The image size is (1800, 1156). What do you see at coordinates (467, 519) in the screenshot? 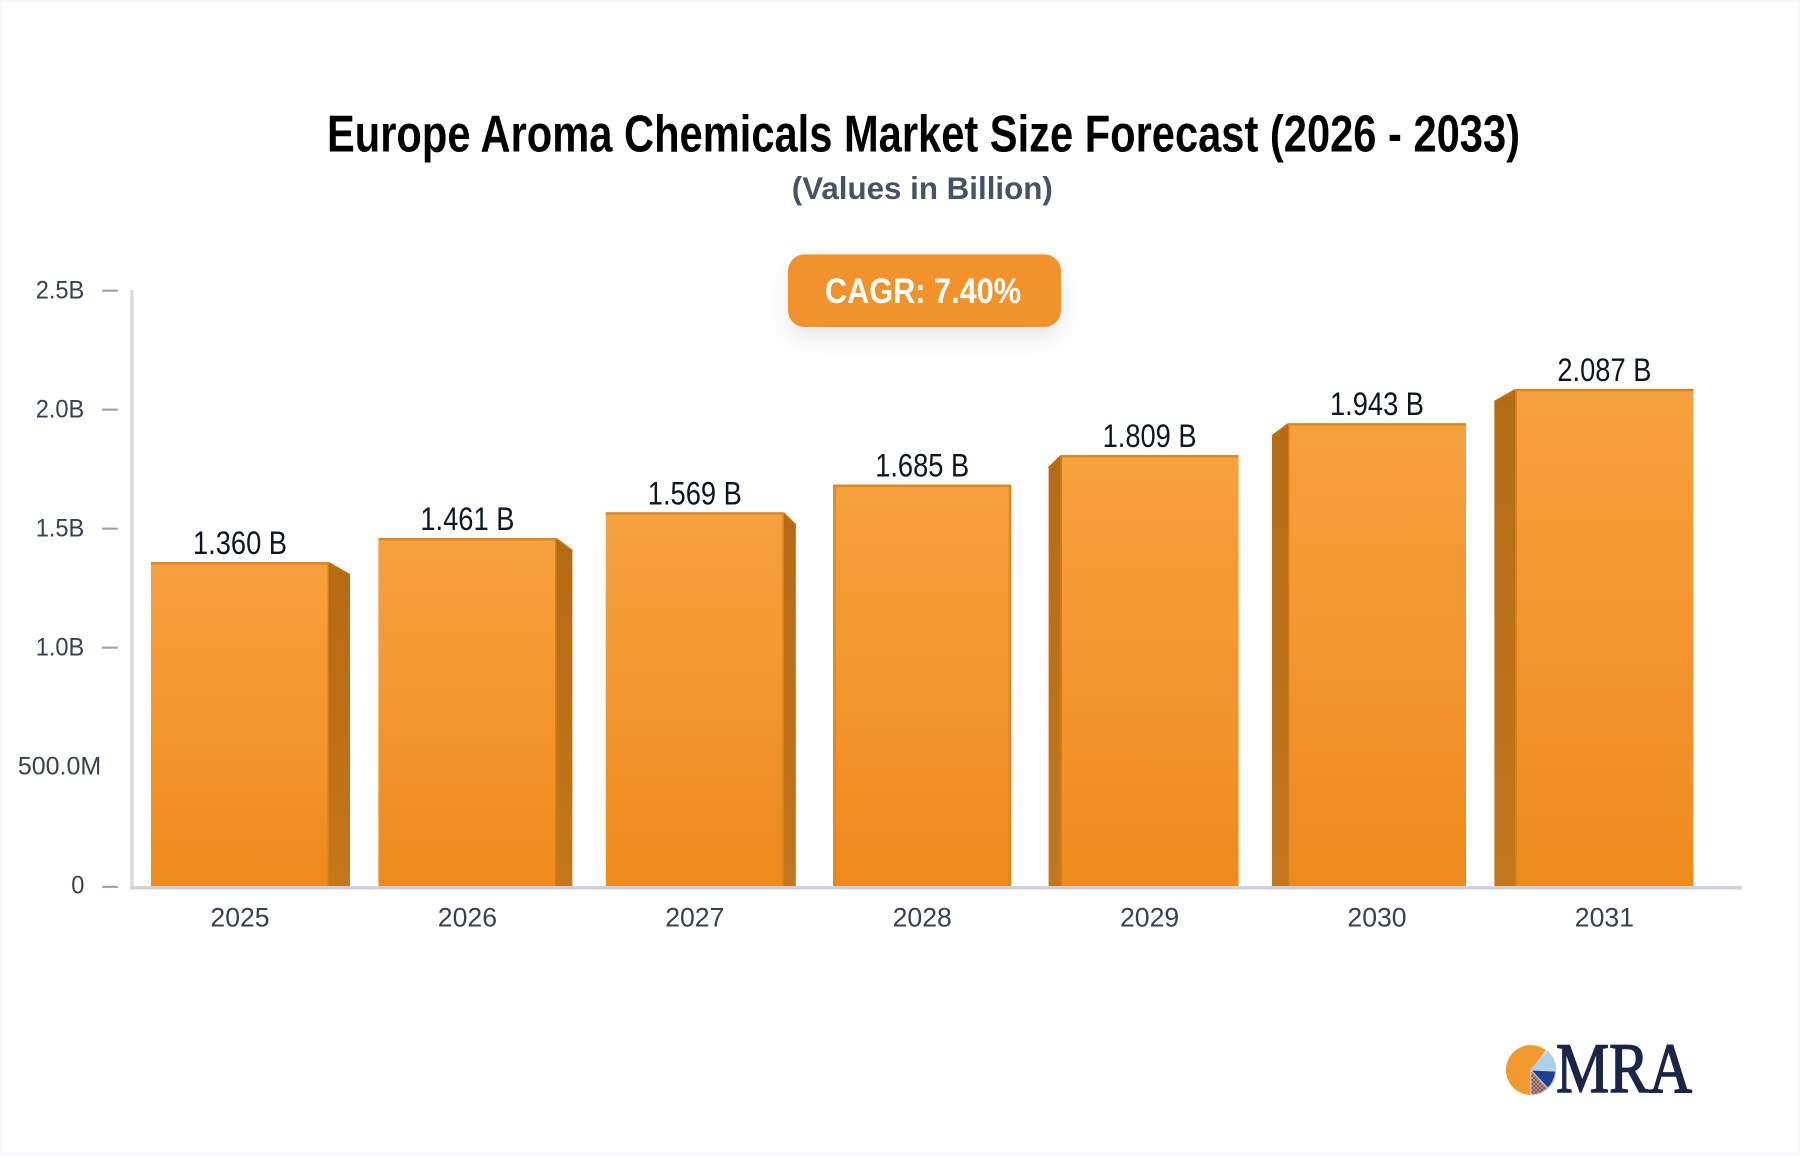
I see `svg-text: 1.461 B` at bounding box center [467, 519].